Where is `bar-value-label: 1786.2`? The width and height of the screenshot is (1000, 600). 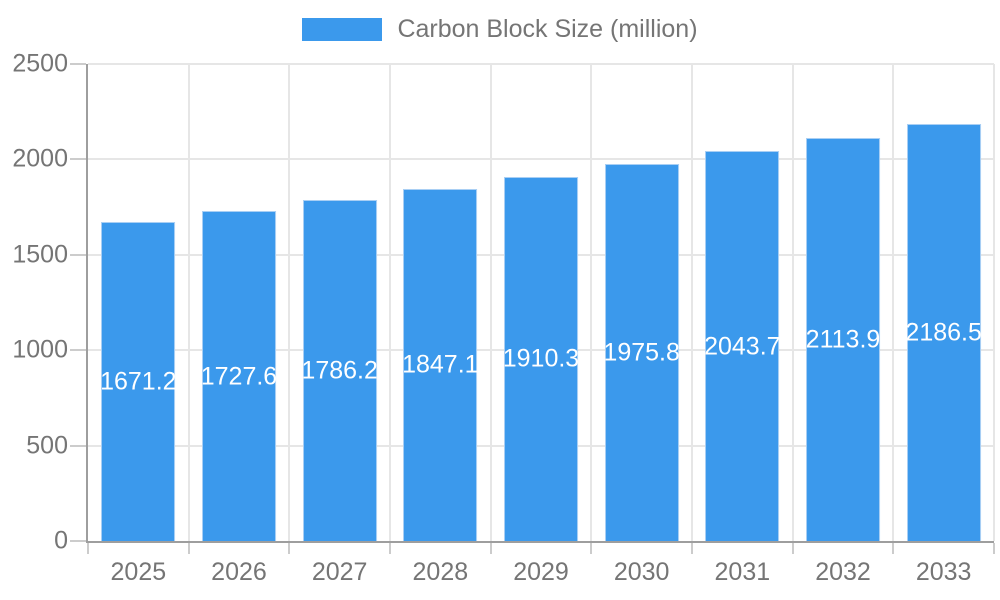 bar-value-label: 1786.2 is located at coordinates (339, 370).